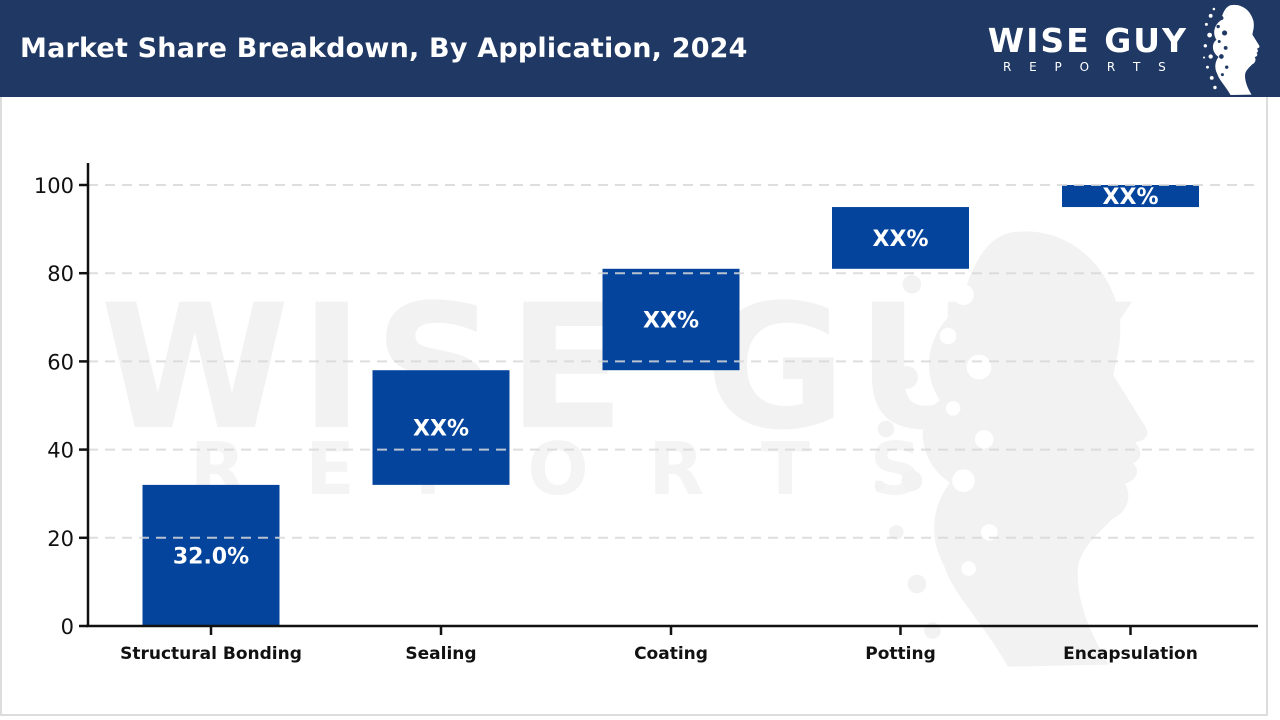 The width and height of the screenshot is (1280, 720). I want to click on x-tick-label-1: Sealing, so click(440, 654).